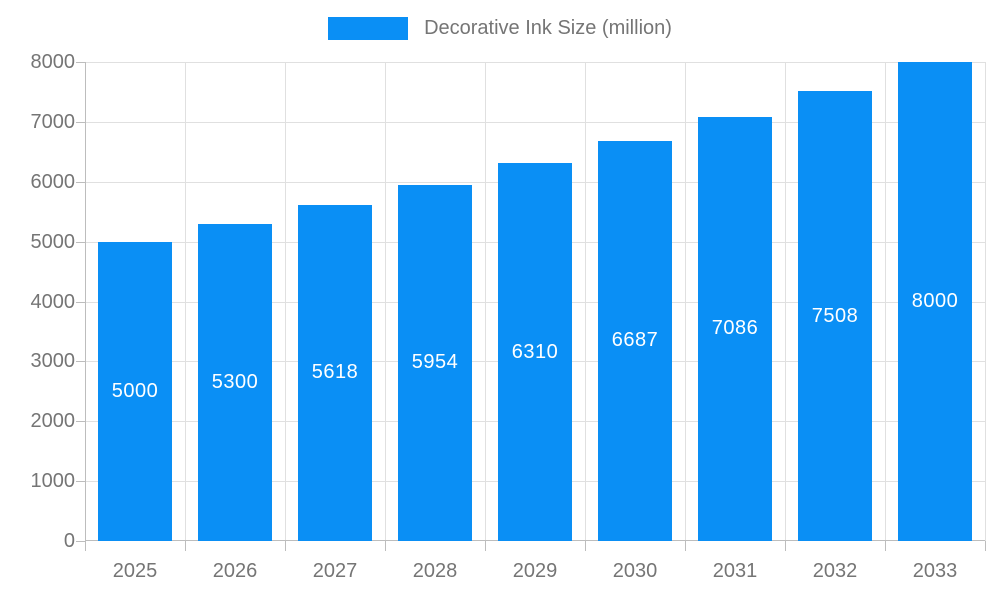 This screenshot has width=1000, height=600. Describe the element at coordinates (935, 571) in the screenshot. I see `x-tick-label: 2033` at that location.